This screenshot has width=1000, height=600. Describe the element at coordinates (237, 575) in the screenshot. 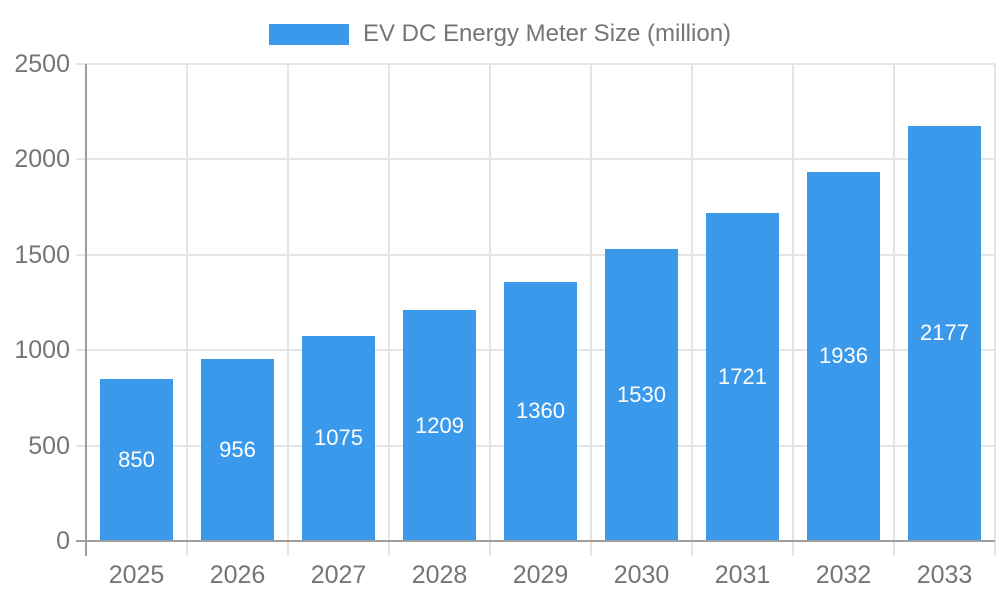

I see `x-tick-label: 2026` at that location.